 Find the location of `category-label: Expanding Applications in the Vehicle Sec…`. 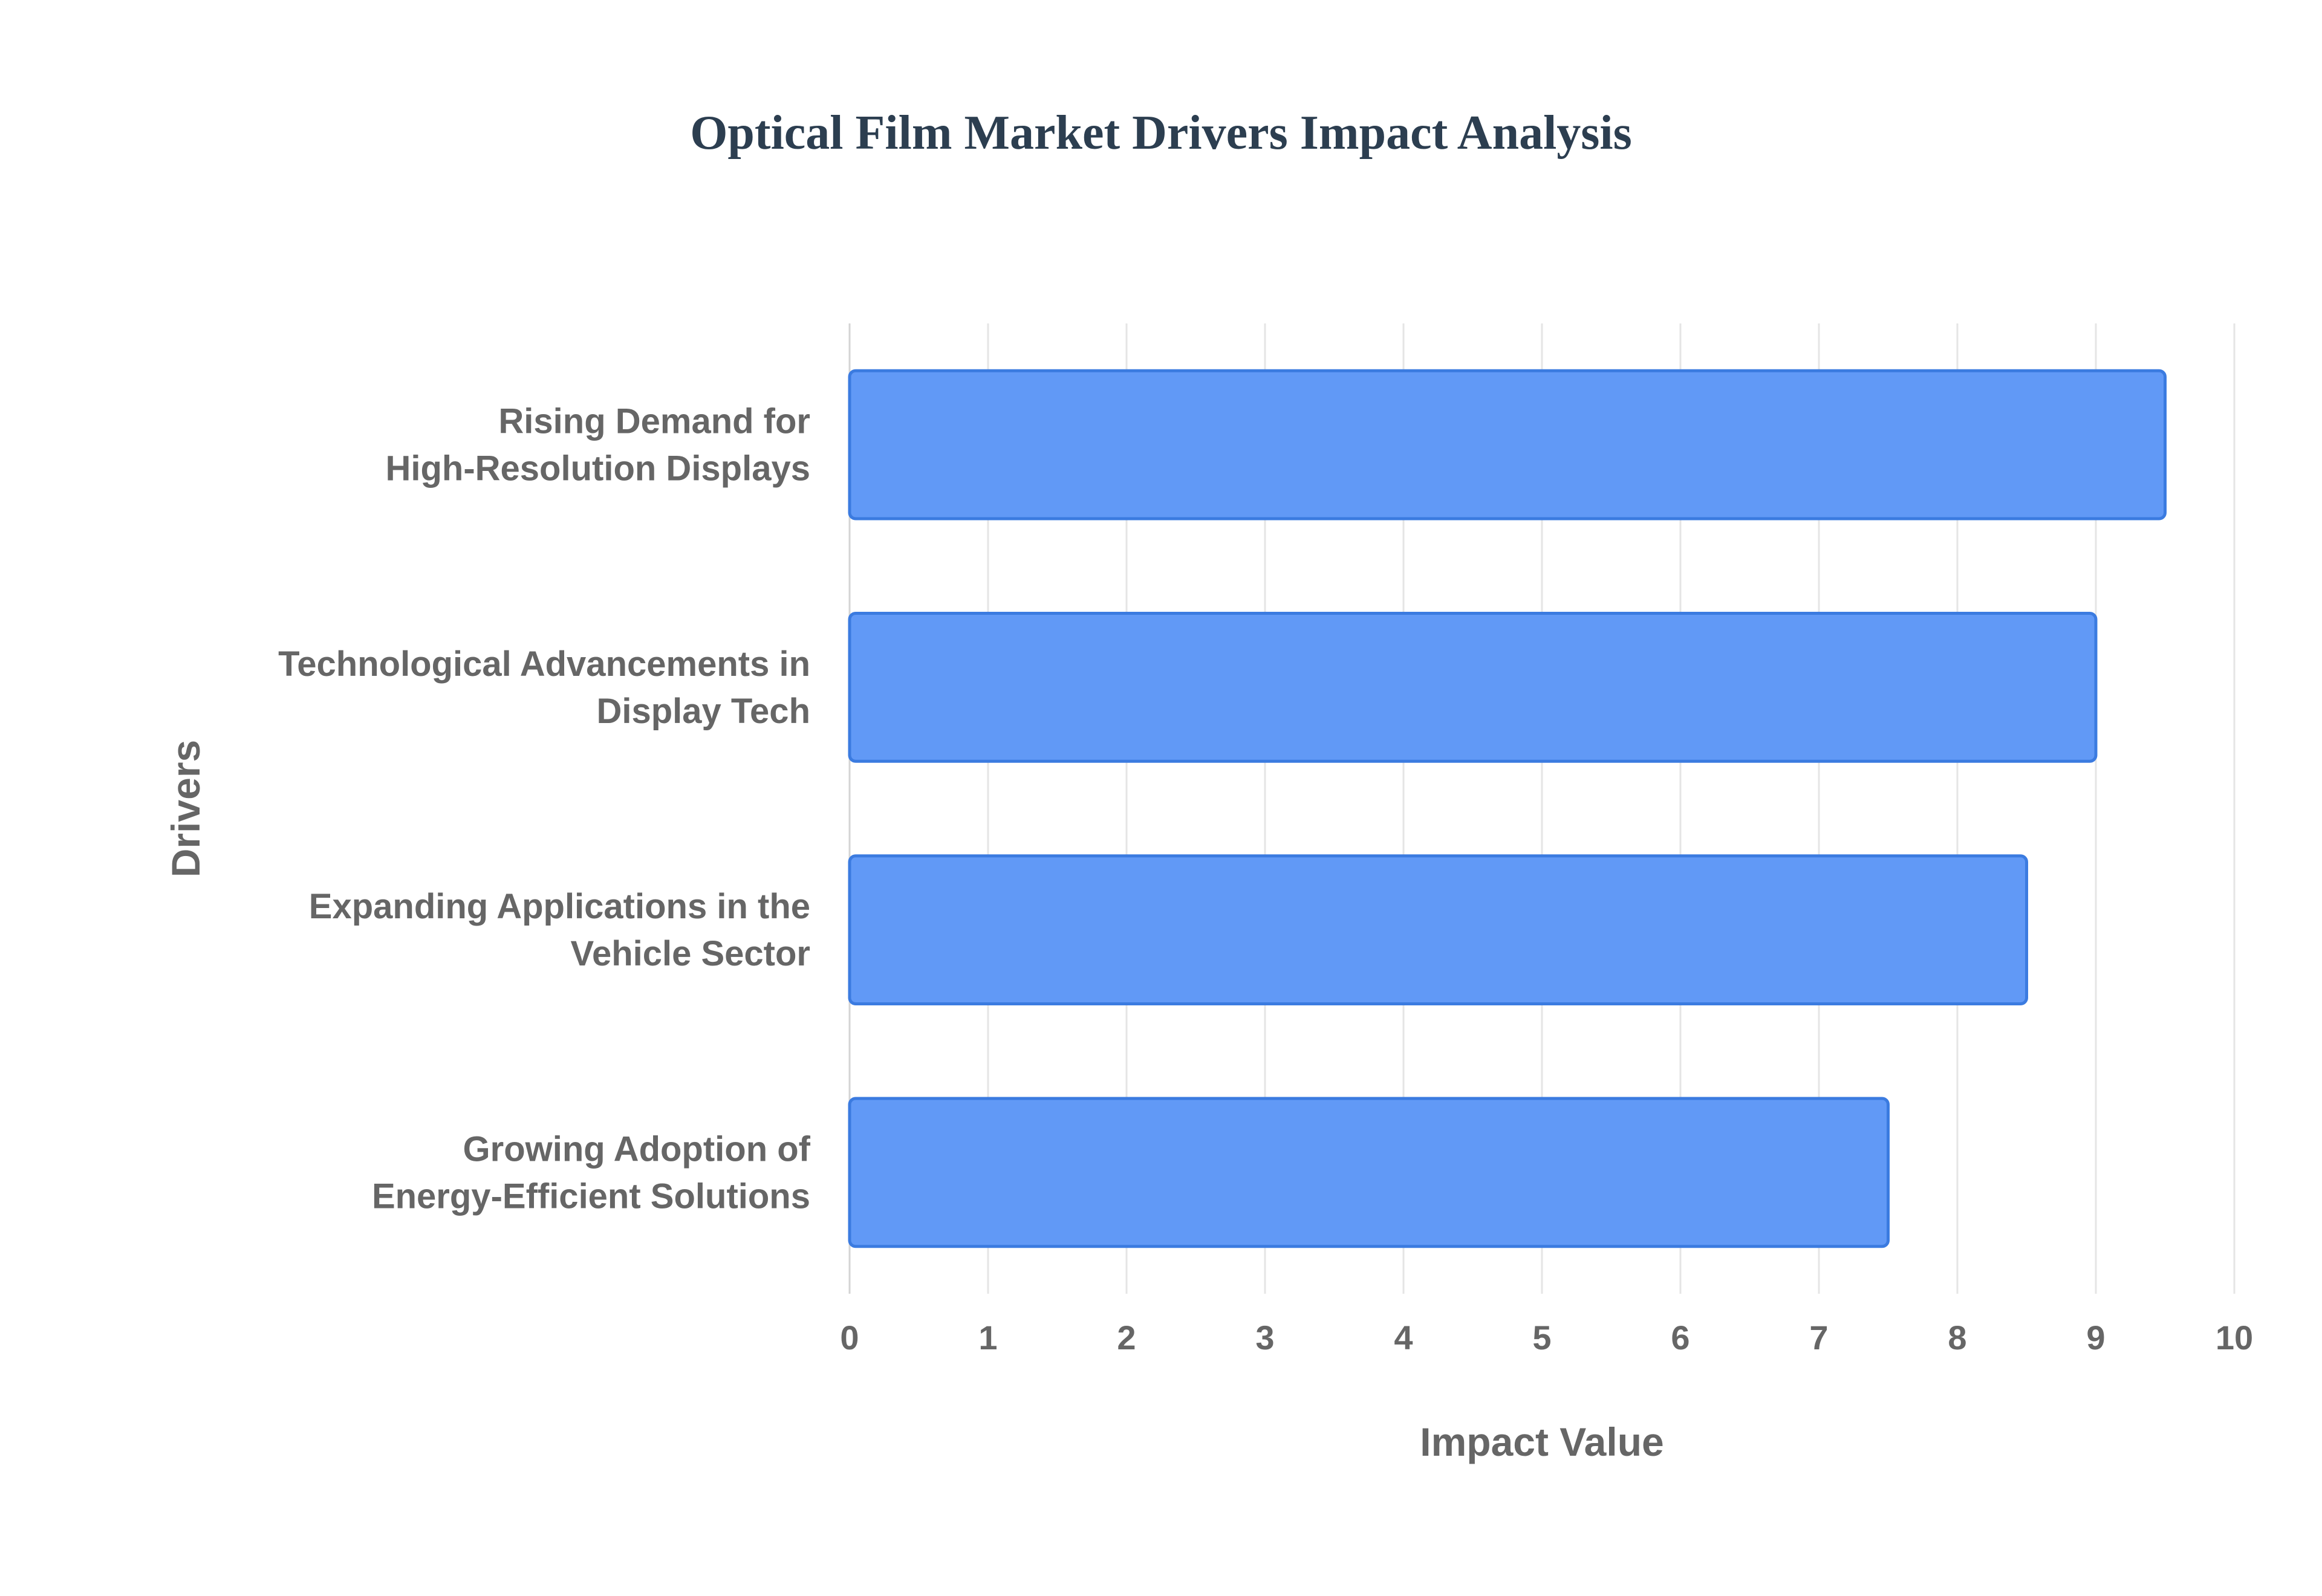

category-label: Expanding Applications in the Vehicle Sec… is located at coordinates (559, 930).